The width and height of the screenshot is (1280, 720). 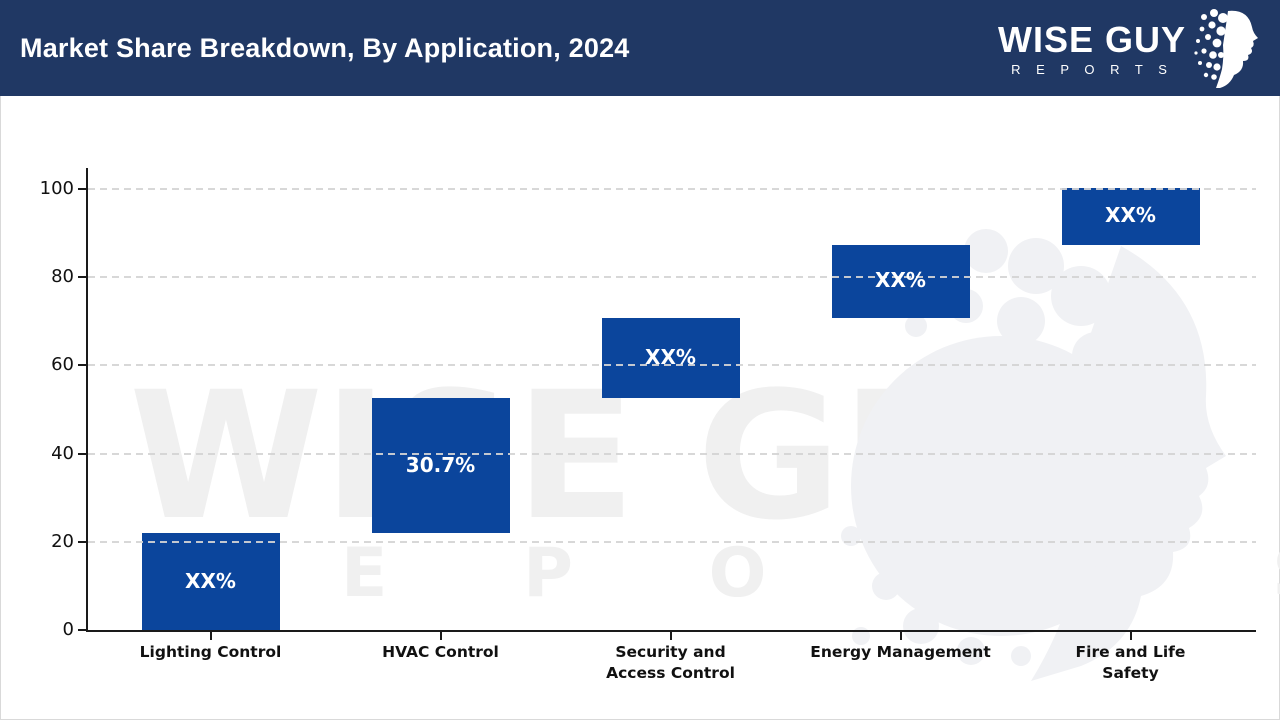 I want to click on y-tick-label: 100, so click(x=56, y=188).